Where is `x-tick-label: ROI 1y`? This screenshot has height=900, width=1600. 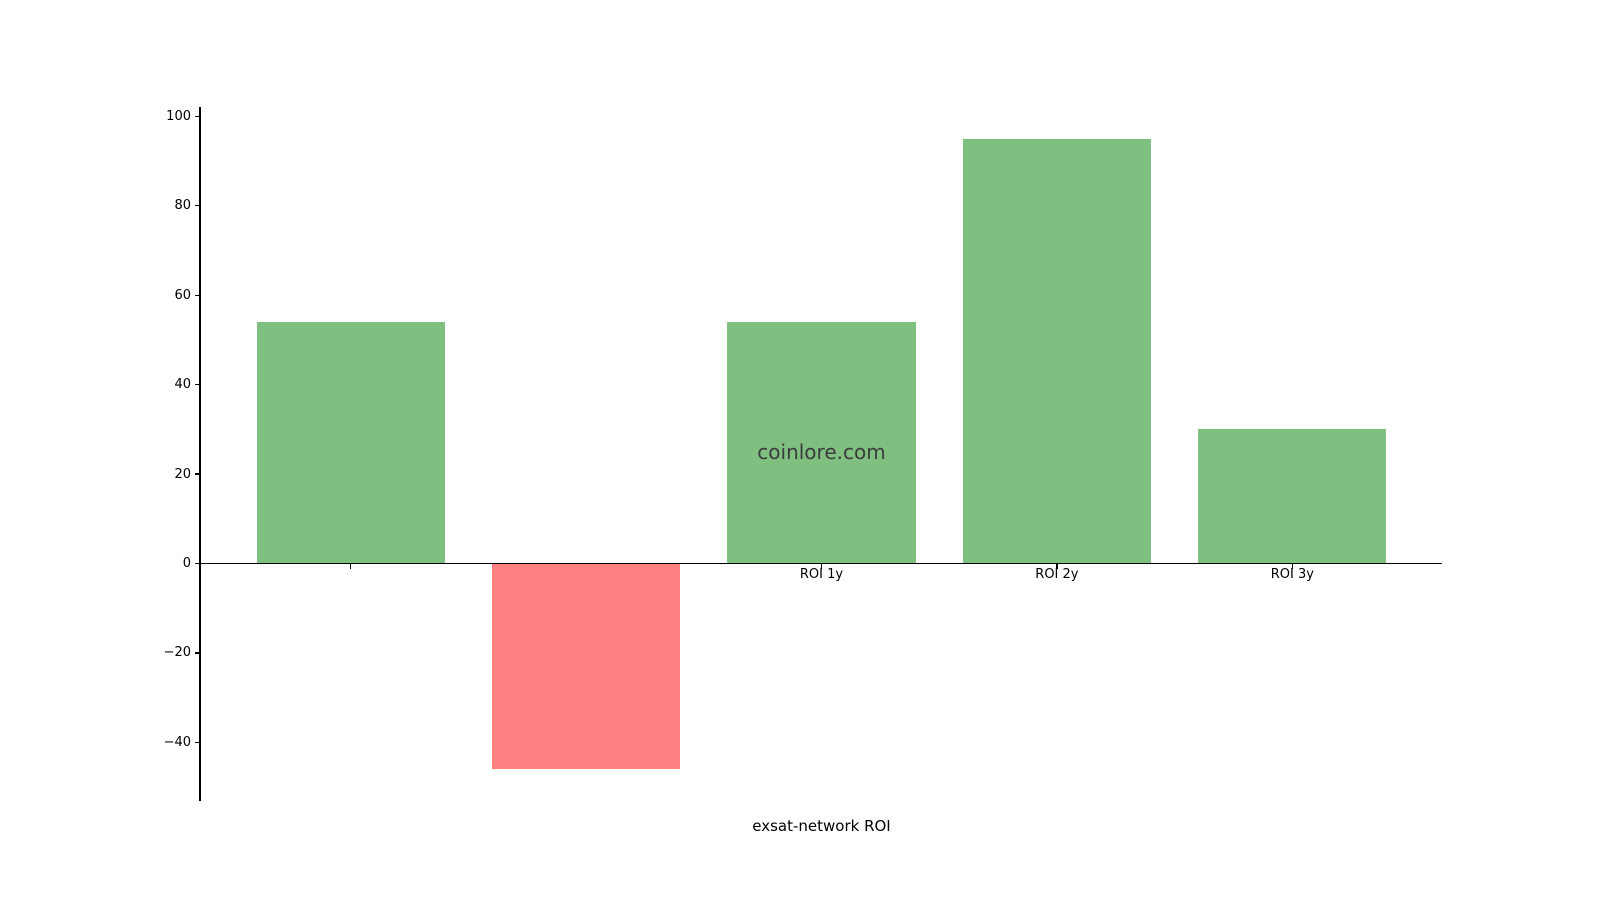 x-tick-label: ROI 1y is located at coordinates (821, 574).